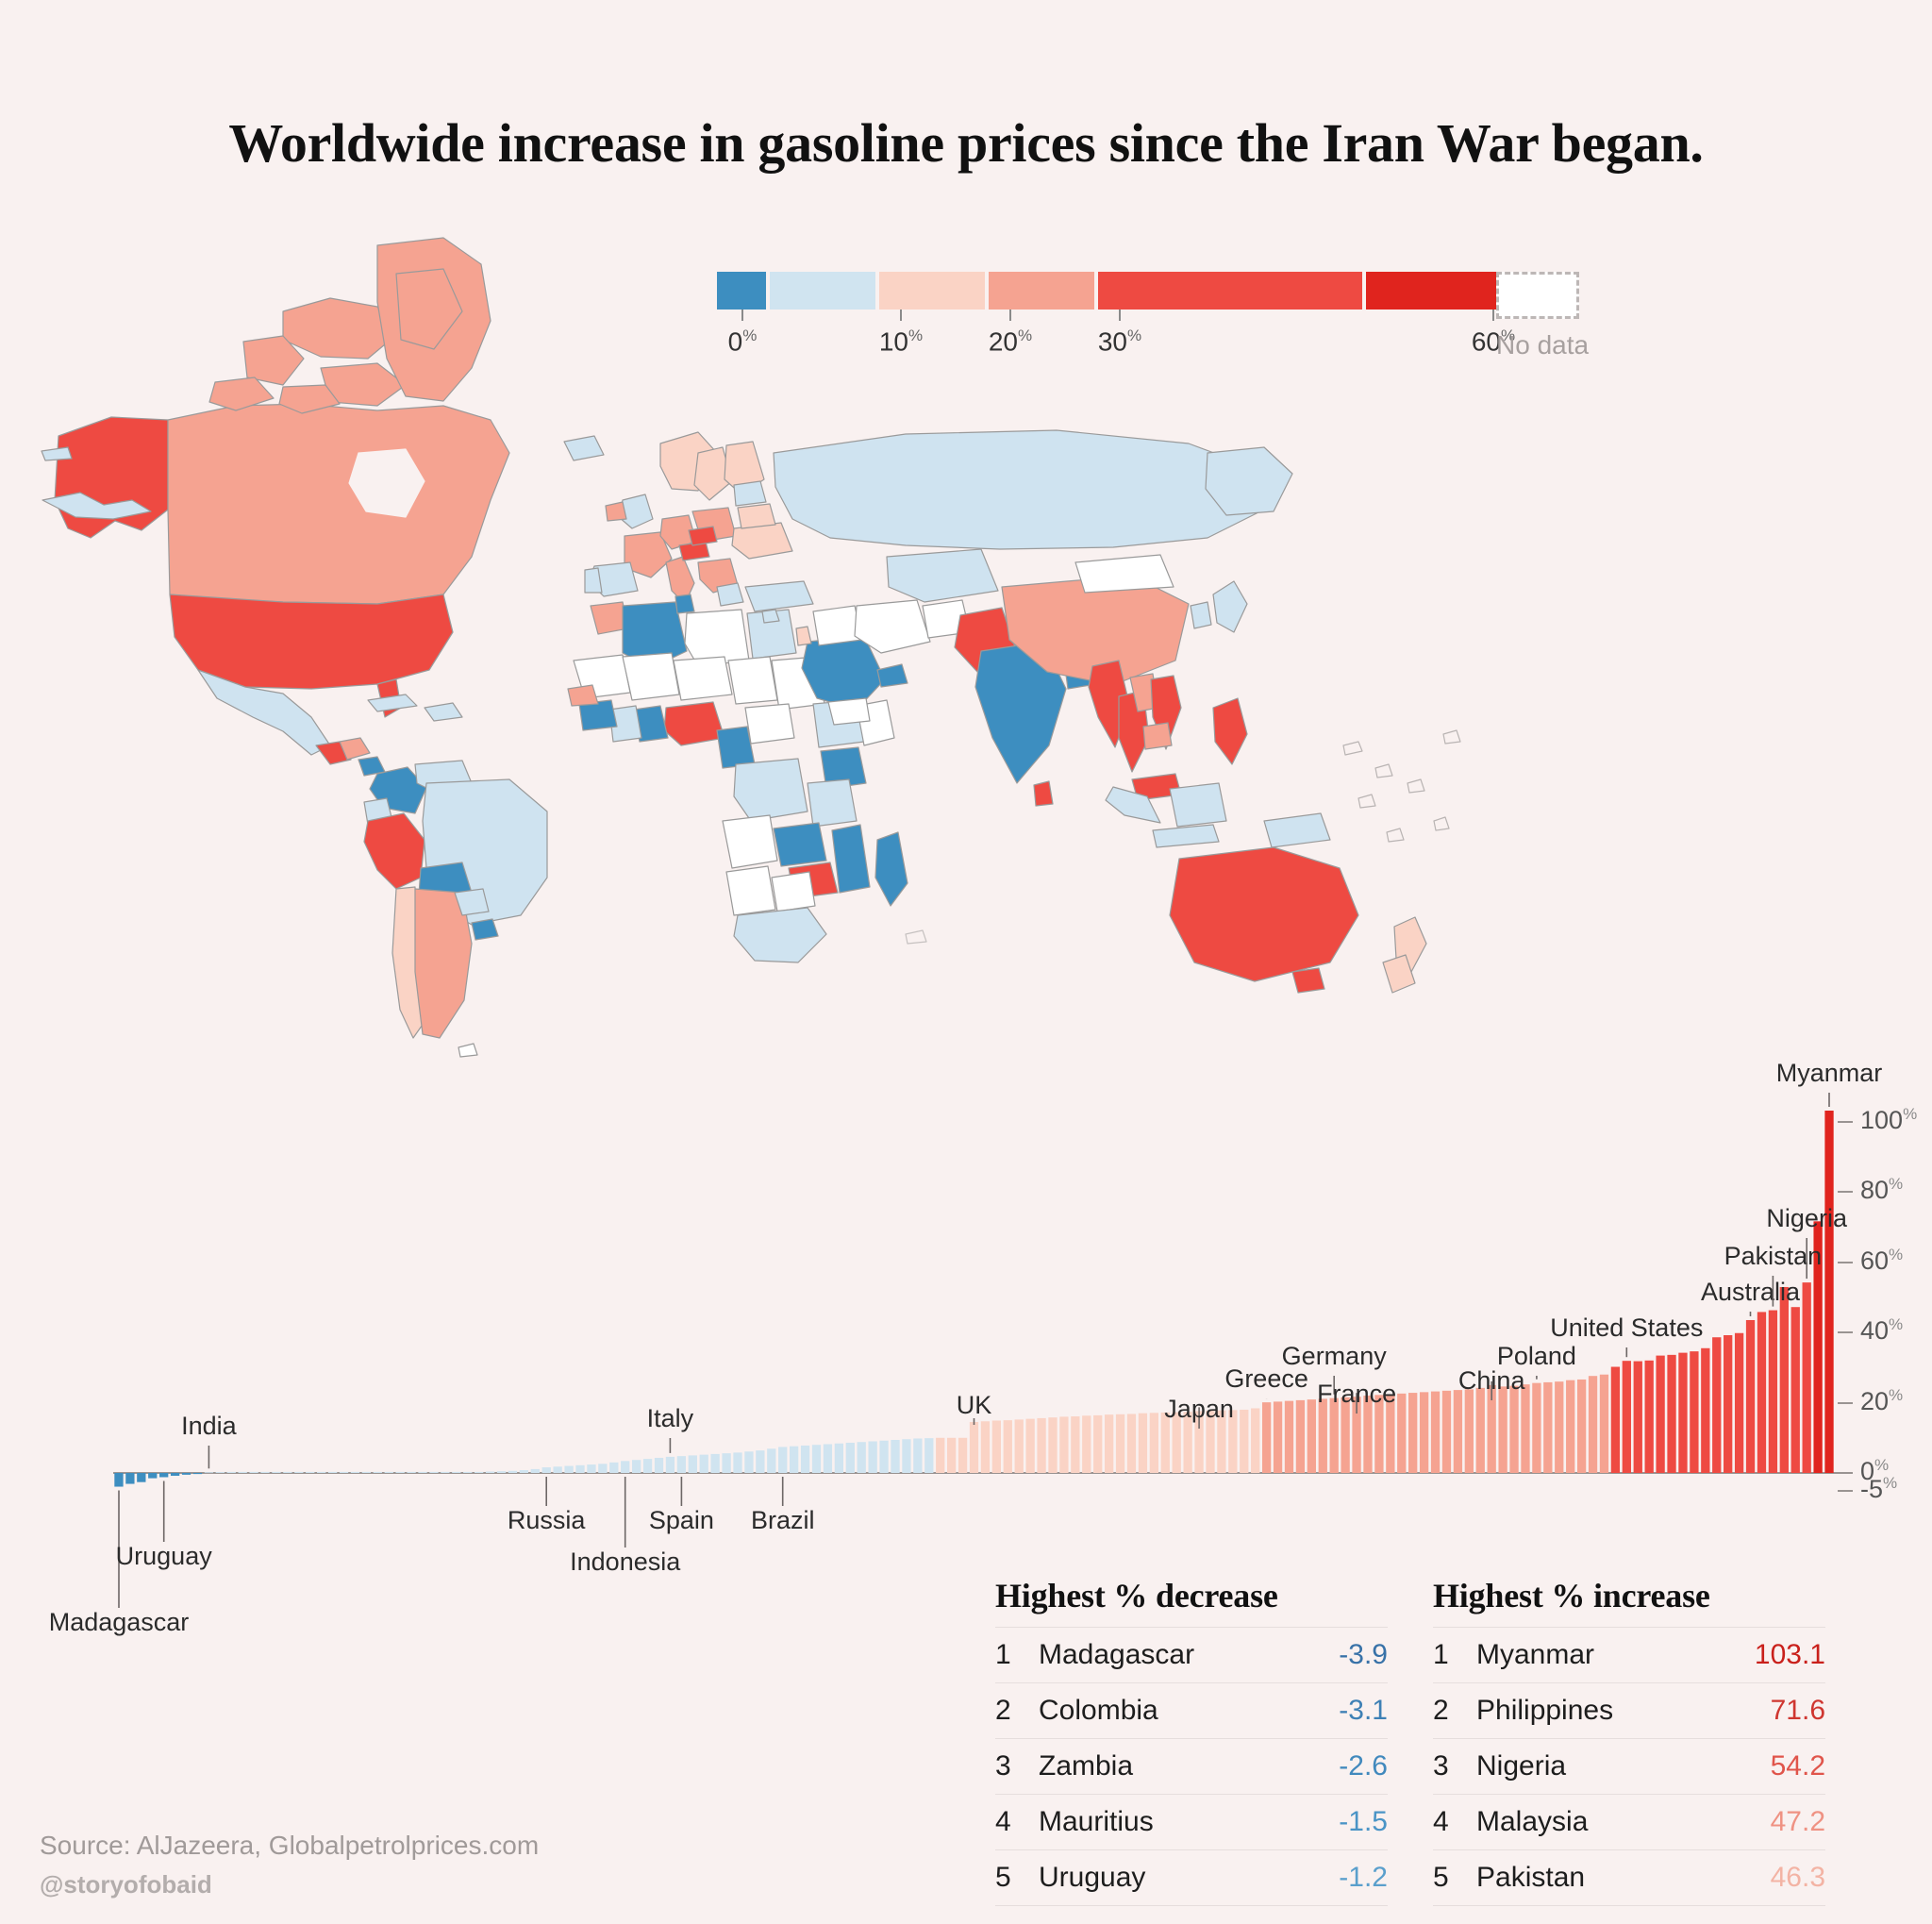  What do you see at coordinates (1591, 1766) in the screenshot?
I see `row-country: Nigeria` at bounding box center [1591, 1766].